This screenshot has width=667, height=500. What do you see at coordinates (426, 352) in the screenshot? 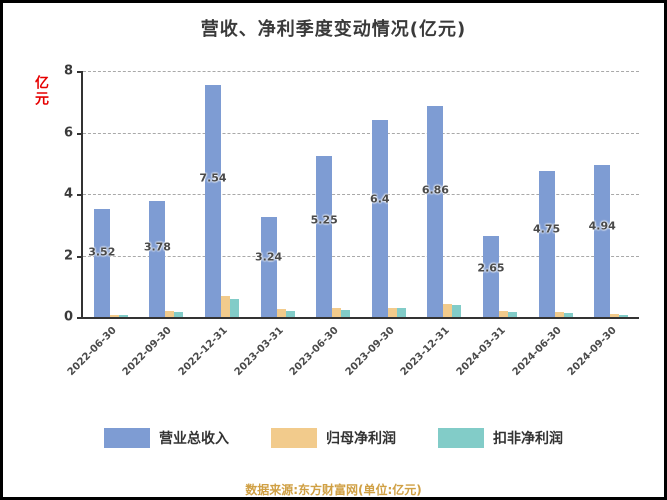
I see `x-tick-label: 2023-12-31` at bounding box center [426, 352].